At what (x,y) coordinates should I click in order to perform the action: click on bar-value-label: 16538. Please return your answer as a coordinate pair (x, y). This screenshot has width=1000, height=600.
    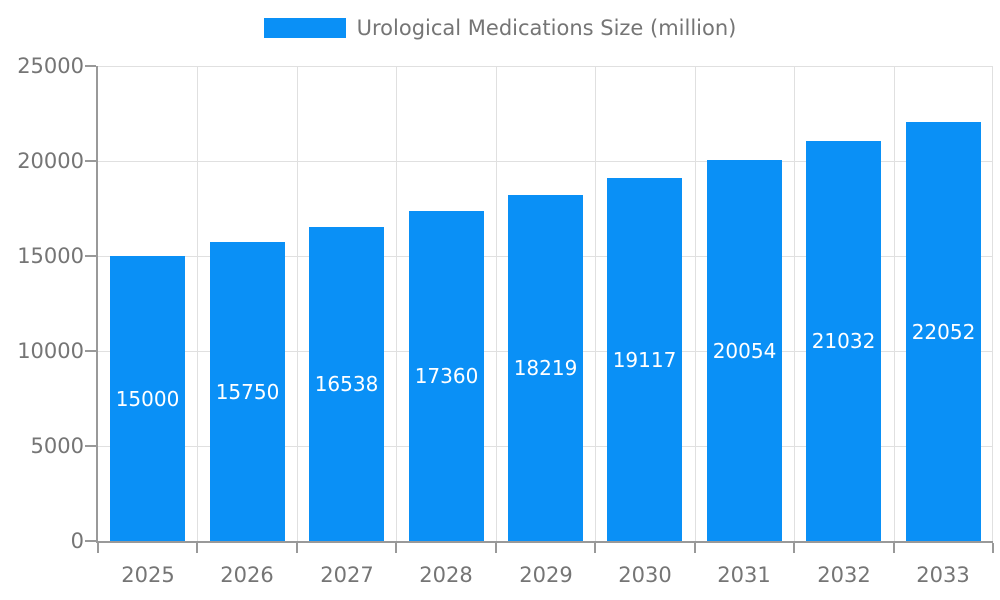
    Looking at the image, I should click on (346, 384).